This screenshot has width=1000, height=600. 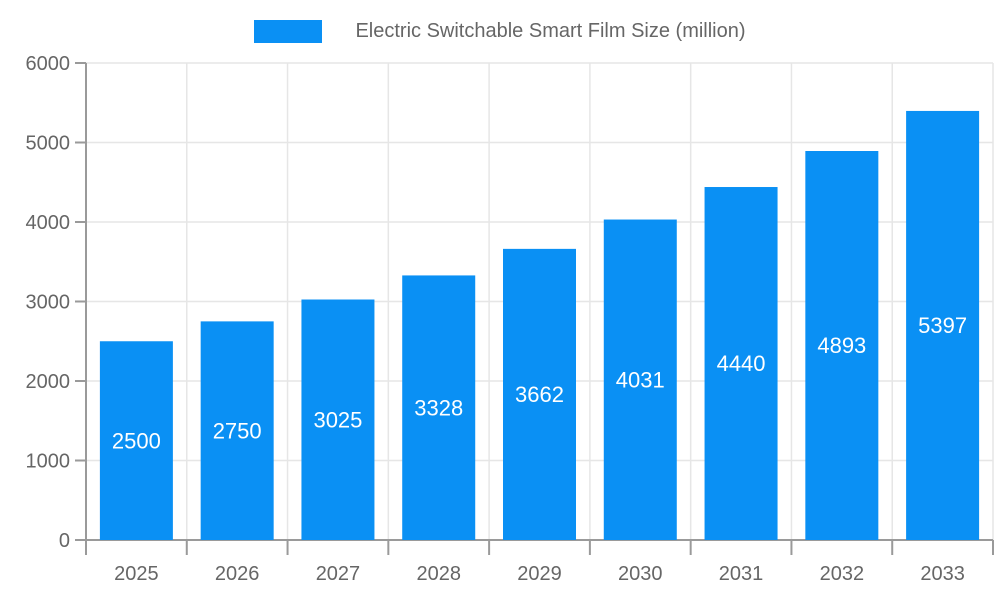 What do you see at coordinates (48, 64) in the screenshot?
I see `y-tick-label: 6000` at bounding box center [48, 64].